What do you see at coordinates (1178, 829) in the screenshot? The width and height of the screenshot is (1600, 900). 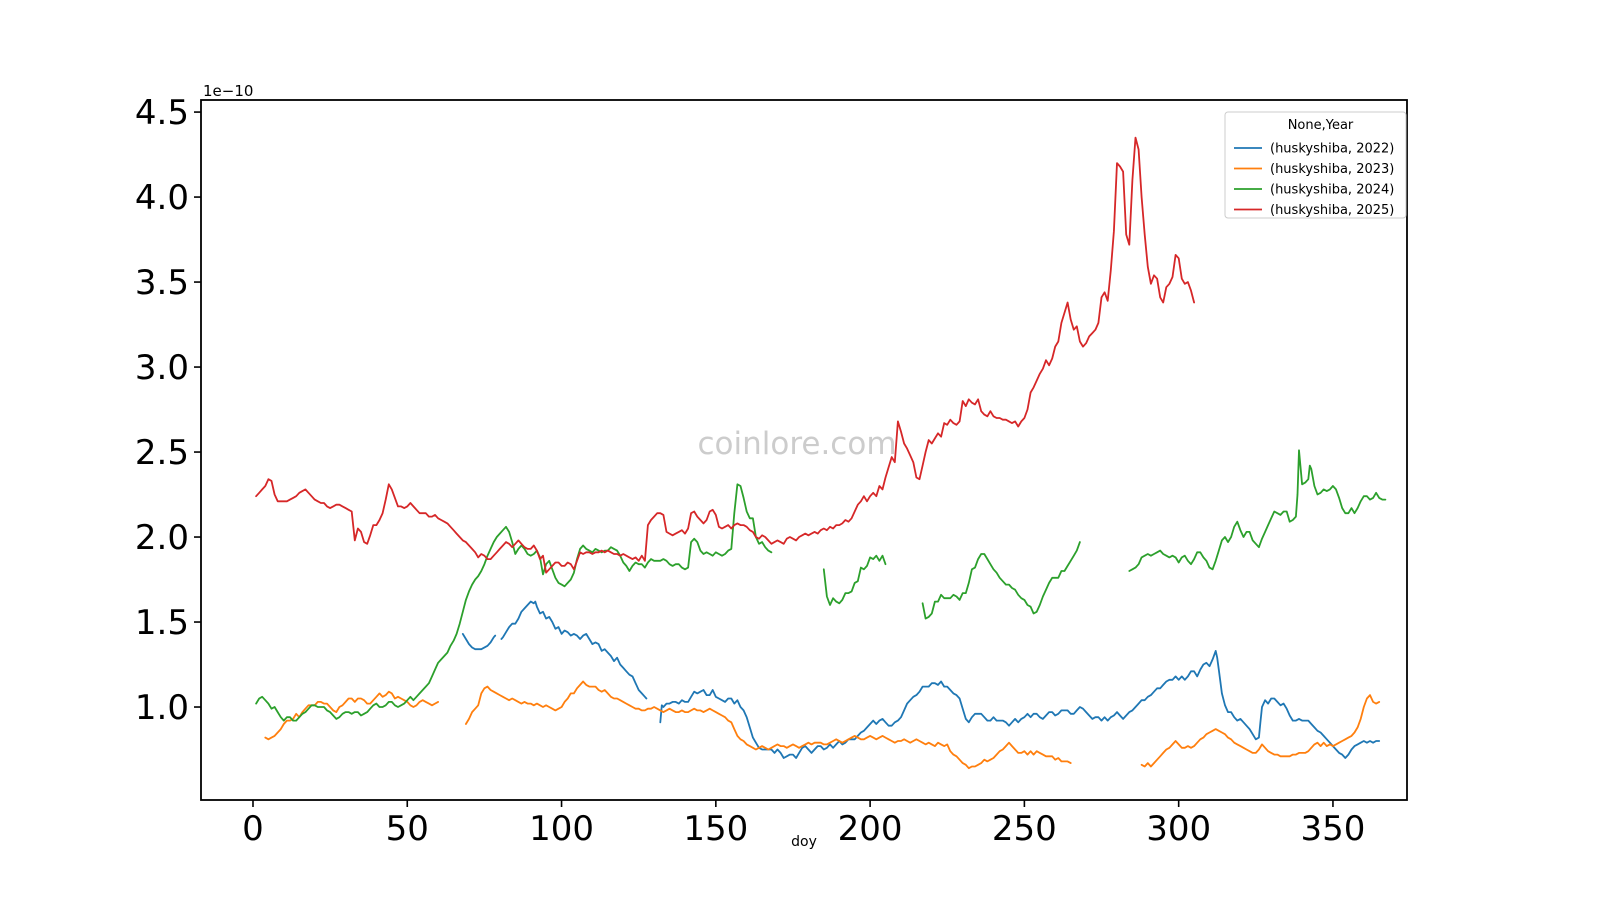 I see `x-tick-label: 300` at bounding box center [1178, 829].